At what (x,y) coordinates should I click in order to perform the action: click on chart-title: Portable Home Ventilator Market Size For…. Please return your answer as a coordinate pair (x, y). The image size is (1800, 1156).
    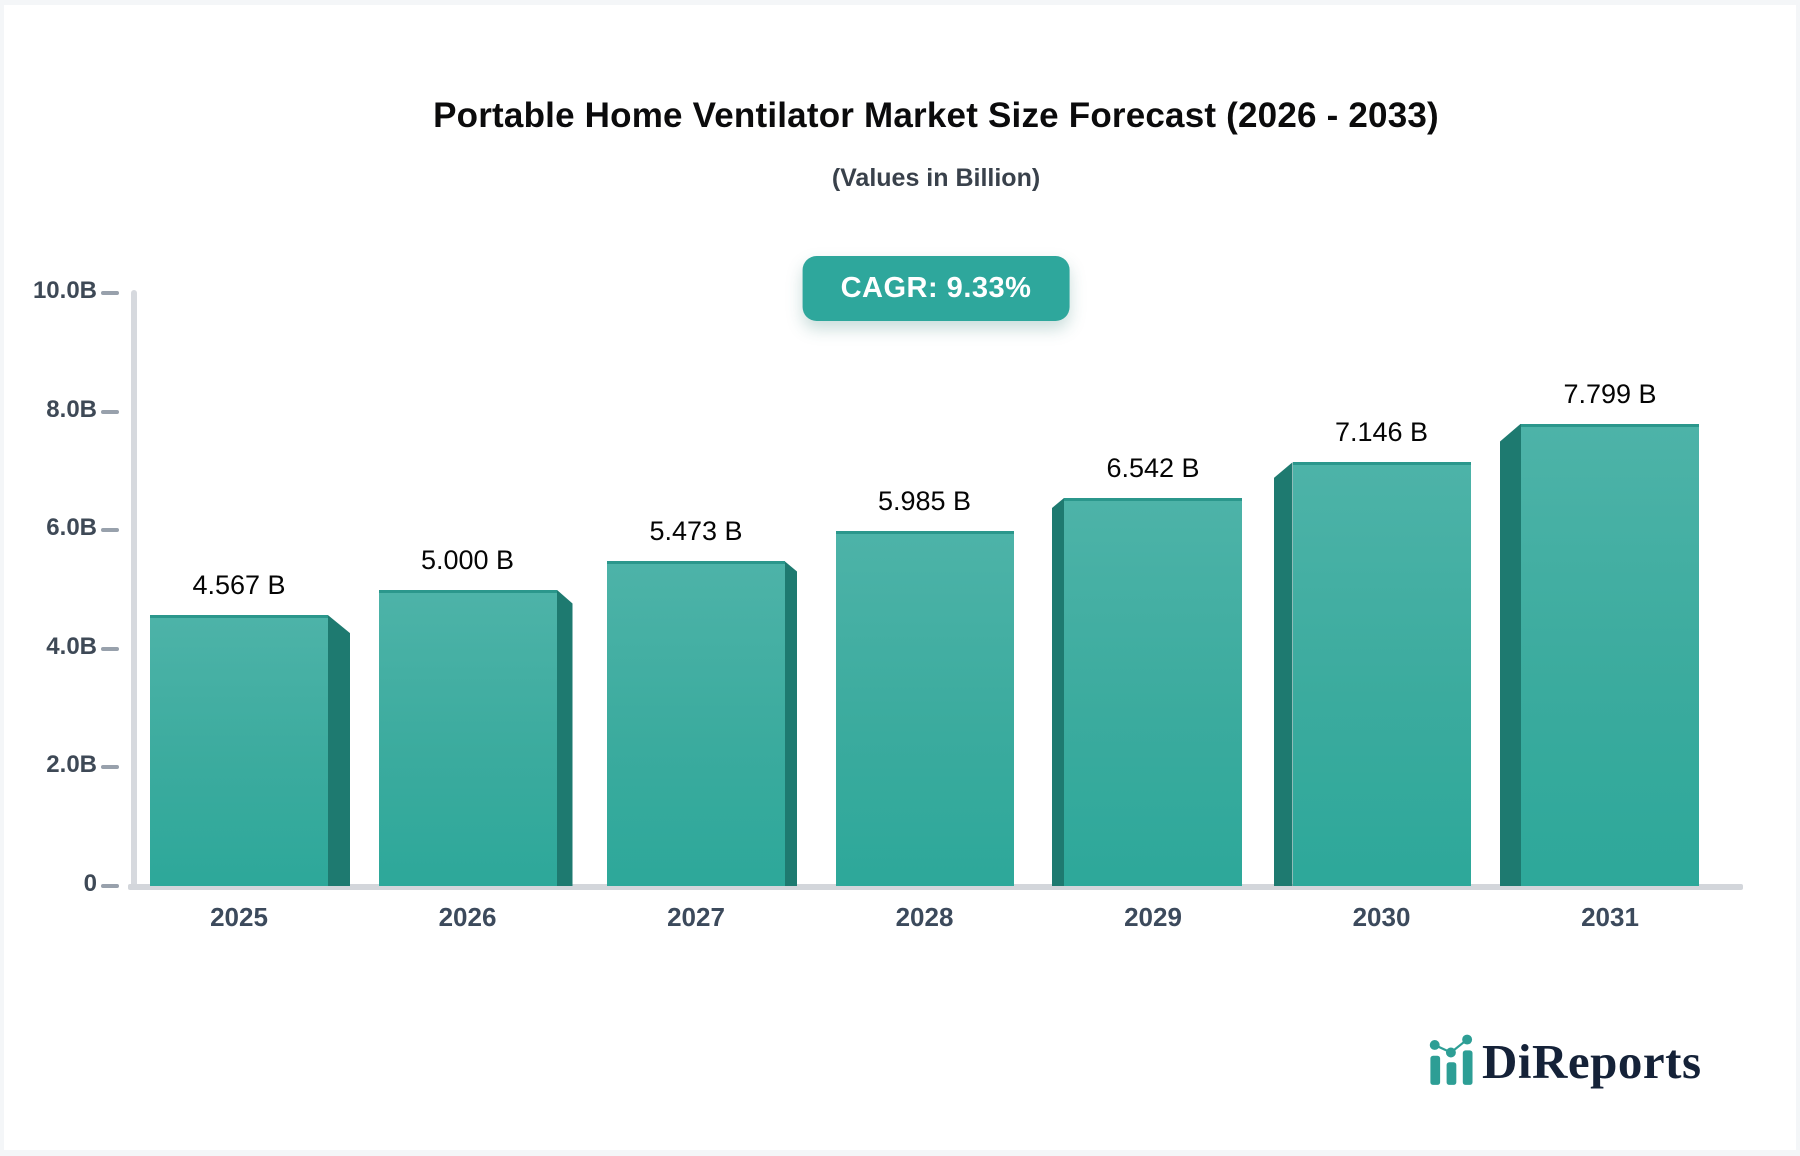
    Looking at the image, I should click on (936, 115).